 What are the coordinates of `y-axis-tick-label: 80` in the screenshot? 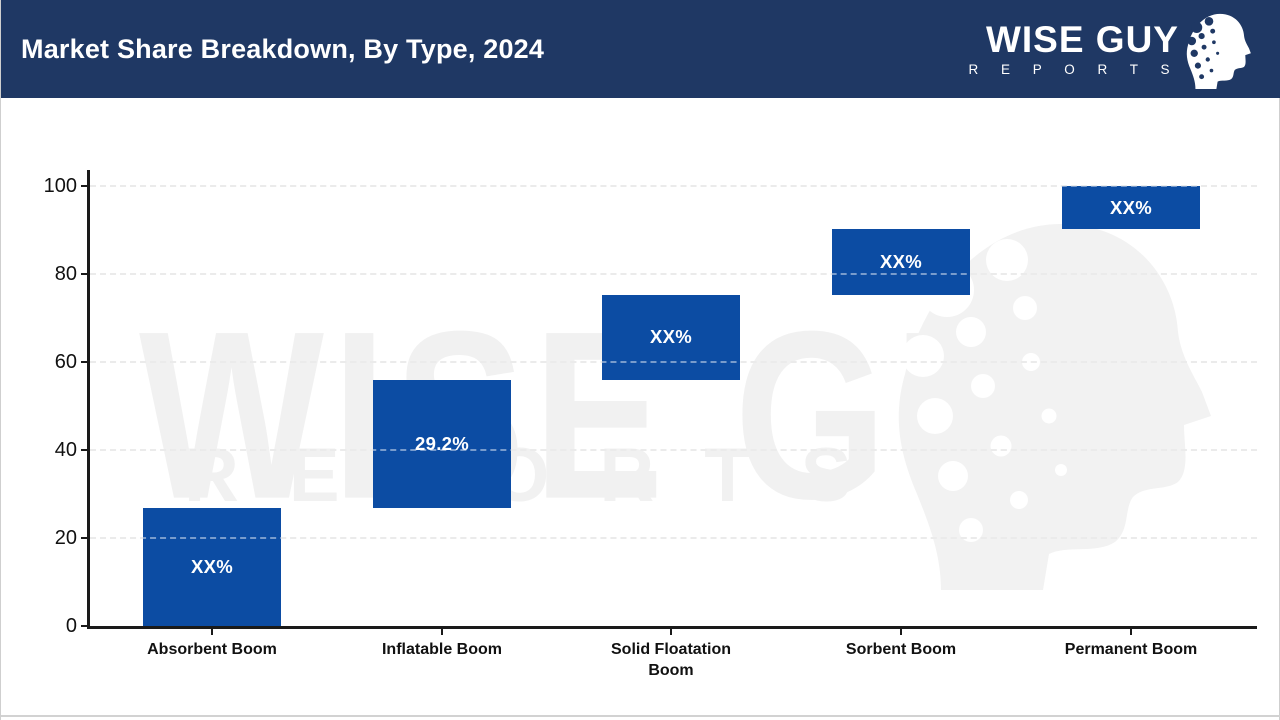 It's located at (65, 274).